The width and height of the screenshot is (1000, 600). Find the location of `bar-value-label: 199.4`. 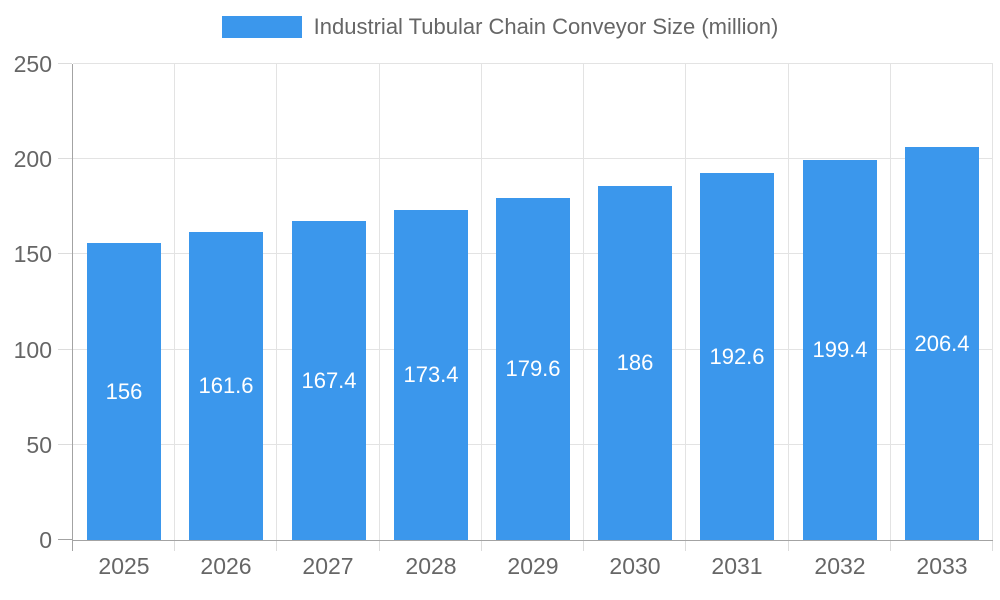

bar-value-label: 199.4 is located at coordinates (840, 349).